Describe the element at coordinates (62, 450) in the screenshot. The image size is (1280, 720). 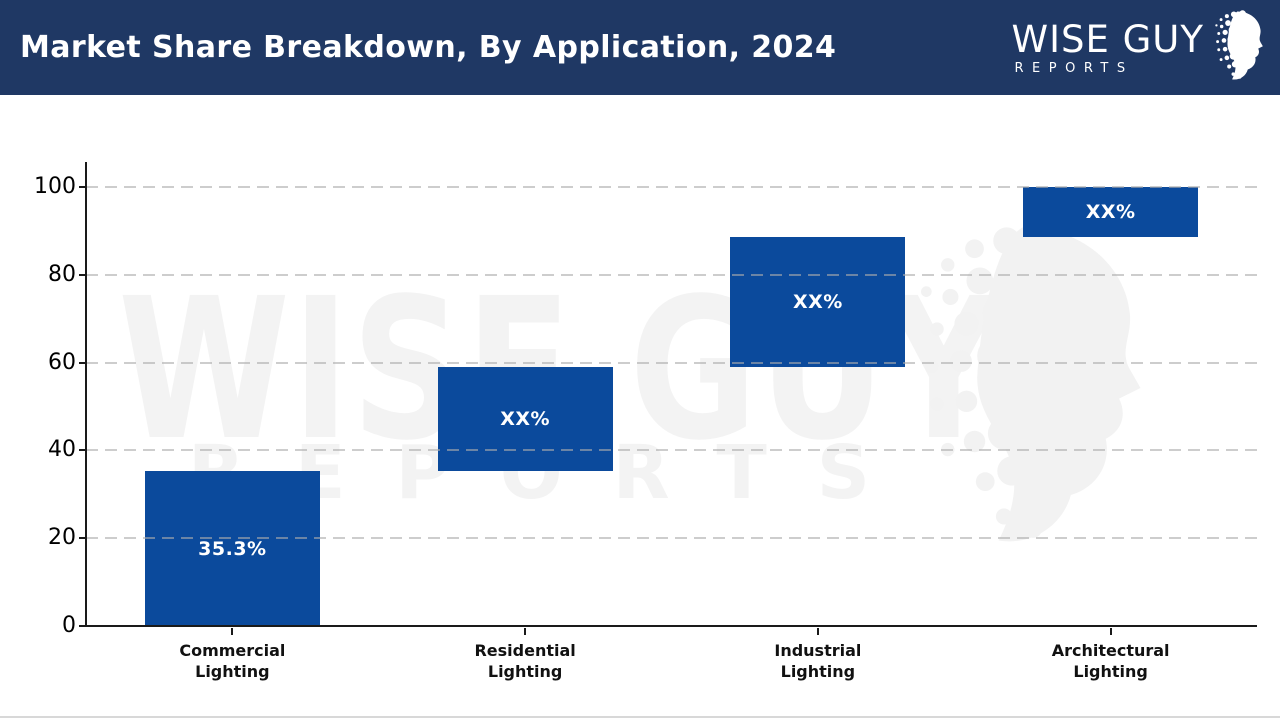
I see `y-tick-label: 40` at that location.